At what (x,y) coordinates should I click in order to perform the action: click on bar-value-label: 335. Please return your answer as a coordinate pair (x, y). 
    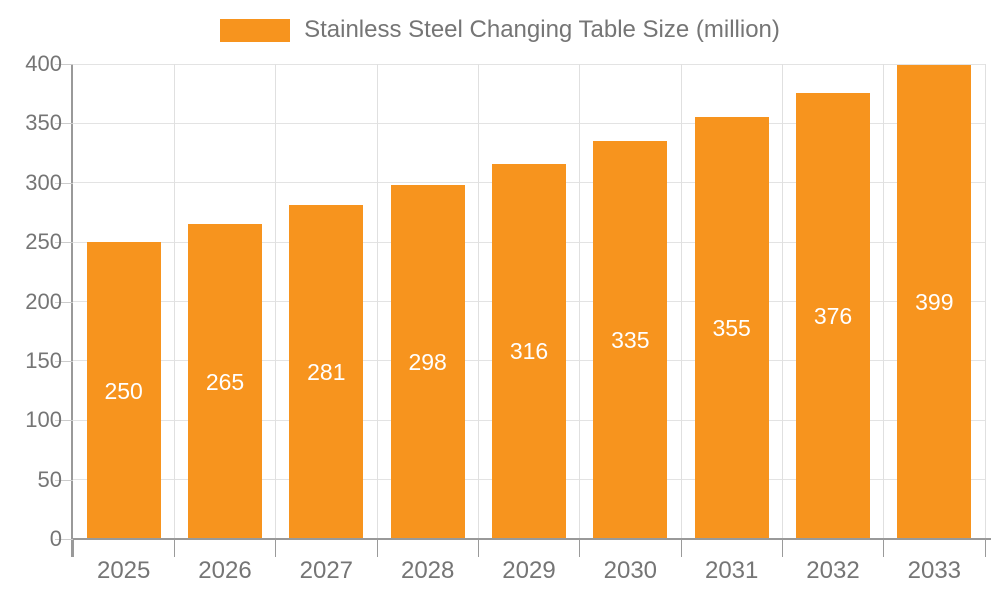
    Looking at the image, I should click on (630, 340).